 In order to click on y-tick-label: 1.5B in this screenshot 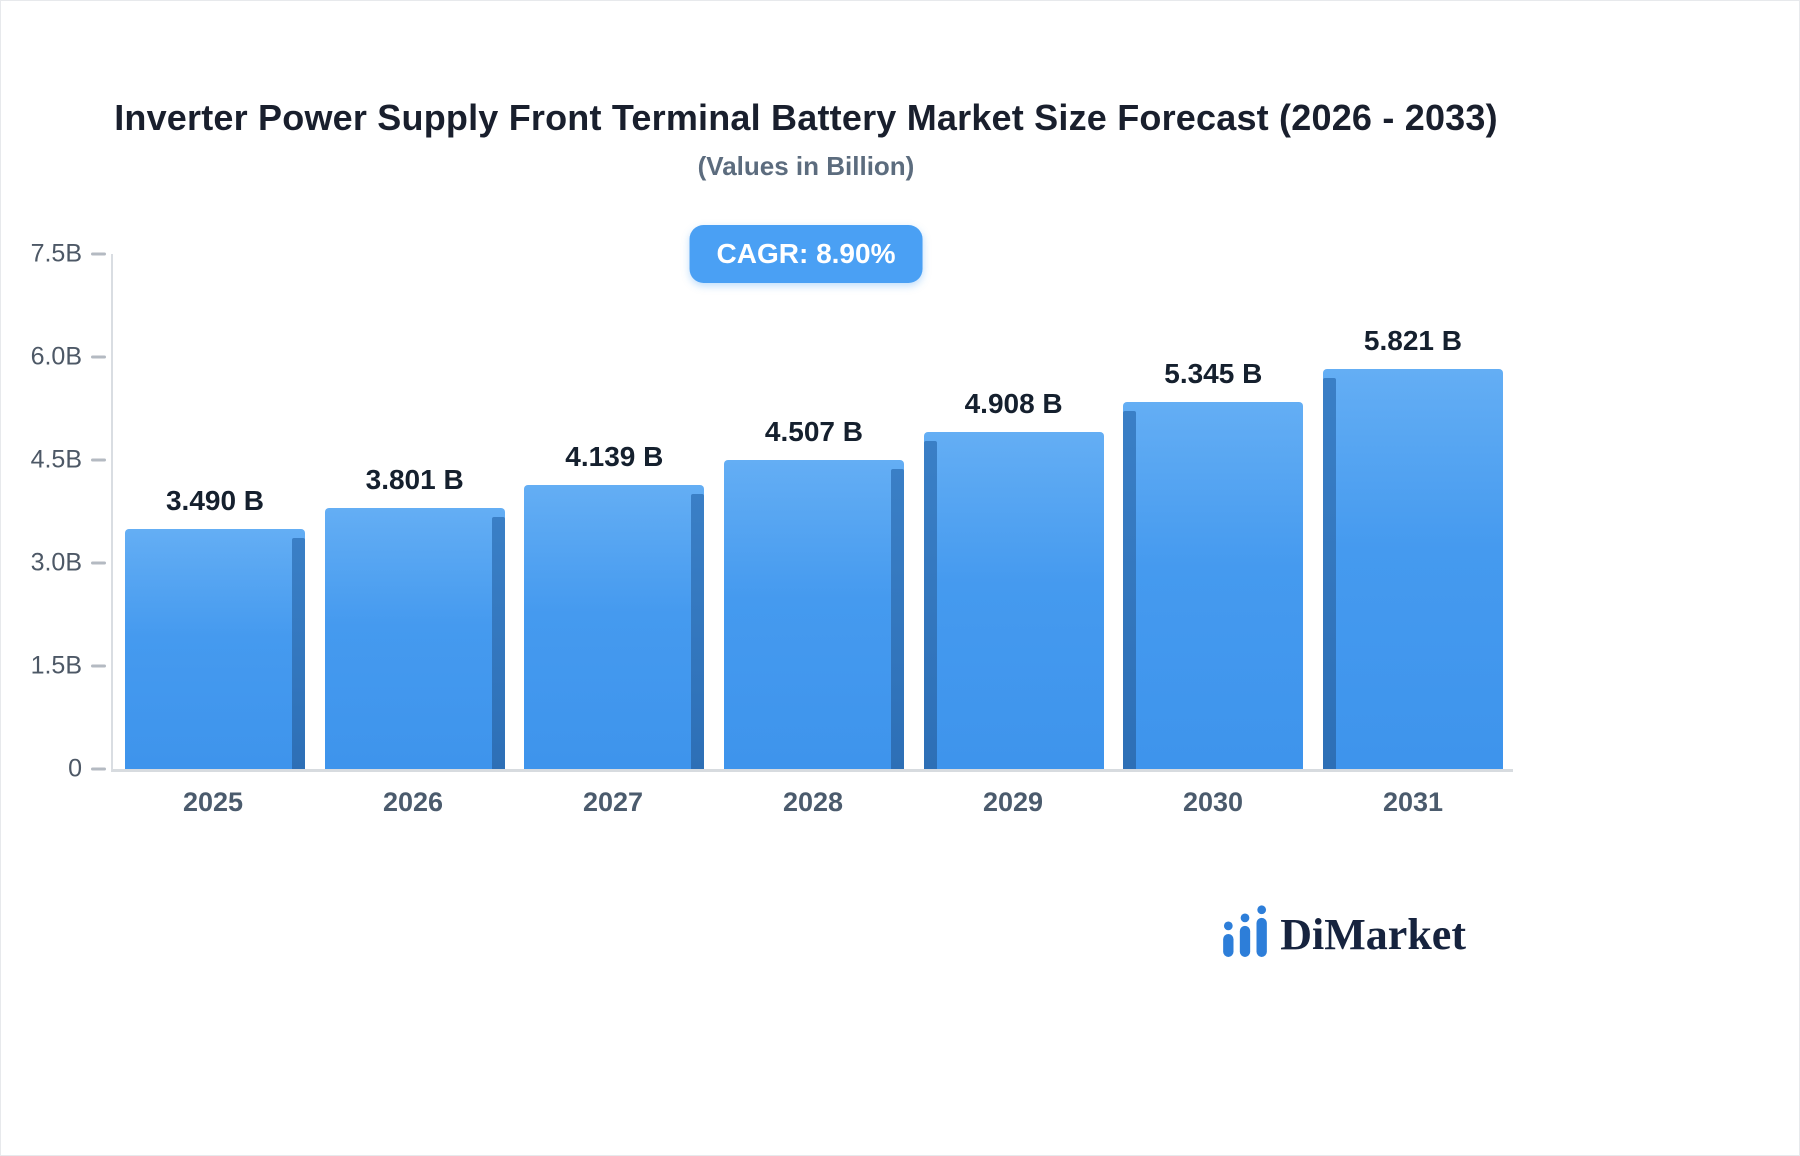, I will do `click(56, 665)`.